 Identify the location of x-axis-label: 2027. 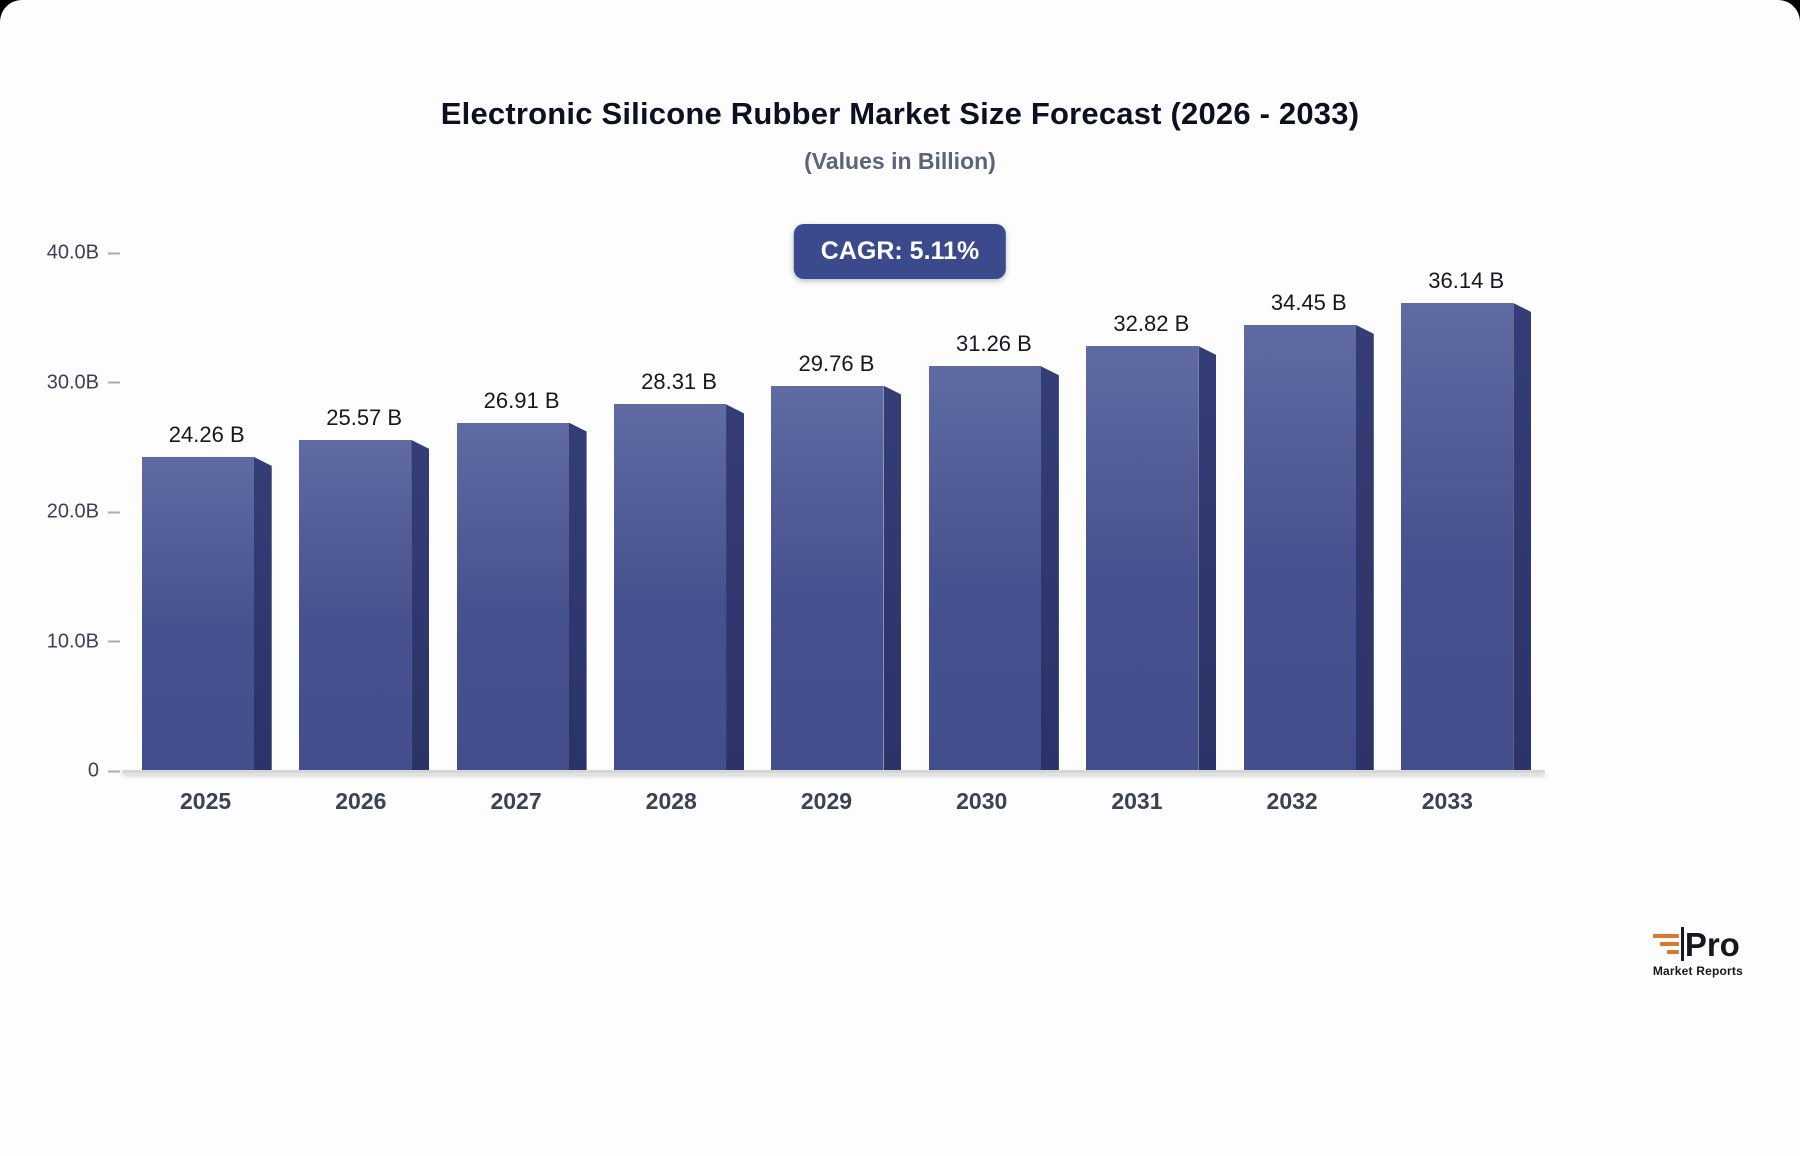
(516, 801).